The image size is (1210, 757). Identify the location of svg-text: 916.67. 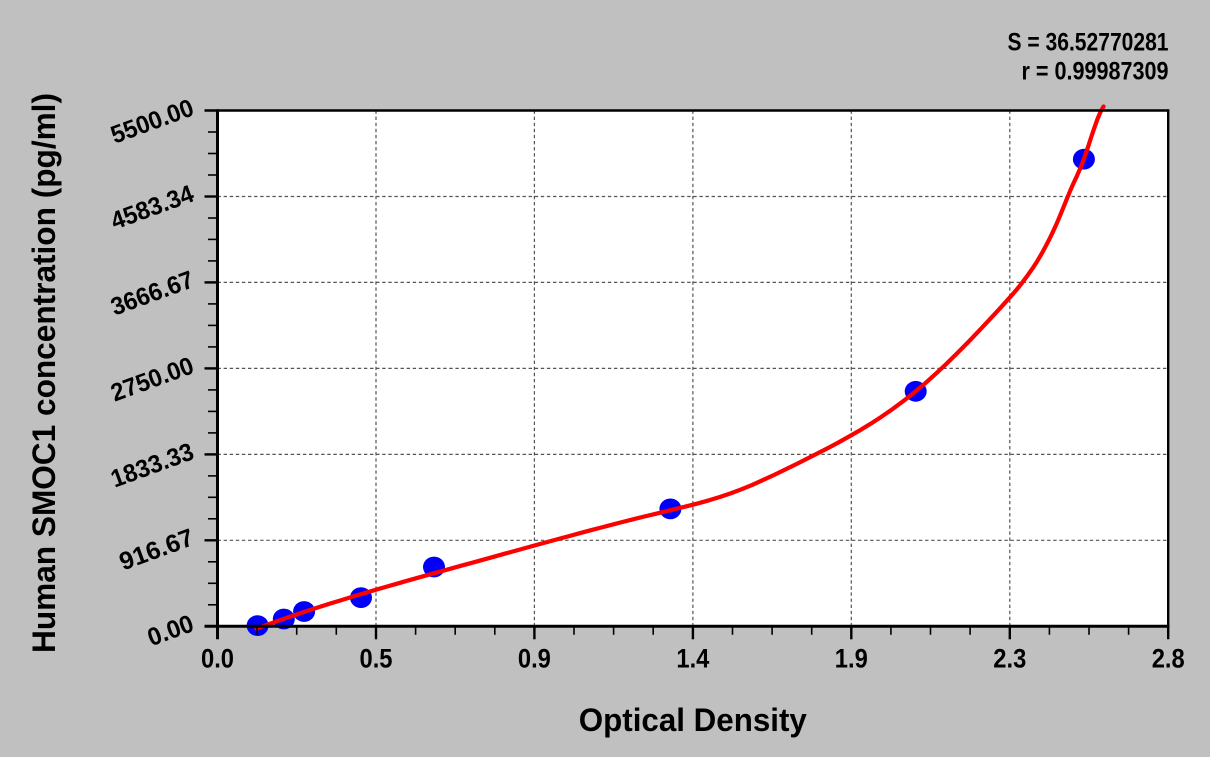
(157, 550).